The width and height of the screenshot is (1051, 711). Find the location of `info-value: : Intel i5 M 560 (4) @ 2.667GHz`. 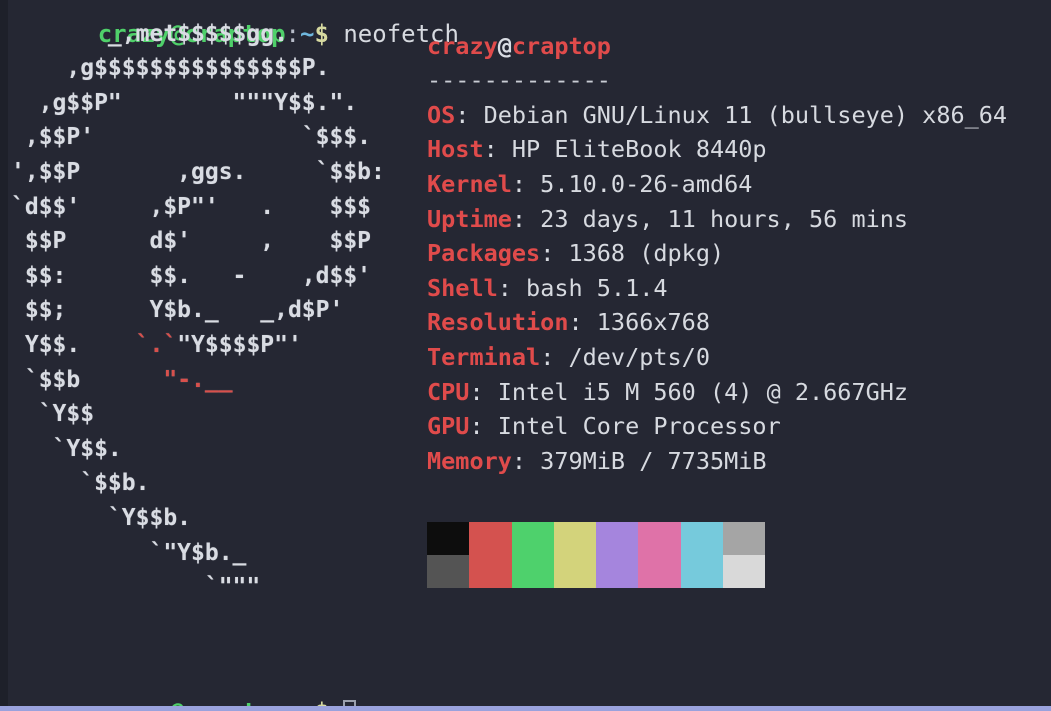

info-value: : Intel i5 M 560 (4) @ 2.667GHz is located at coordinates (689, 391).